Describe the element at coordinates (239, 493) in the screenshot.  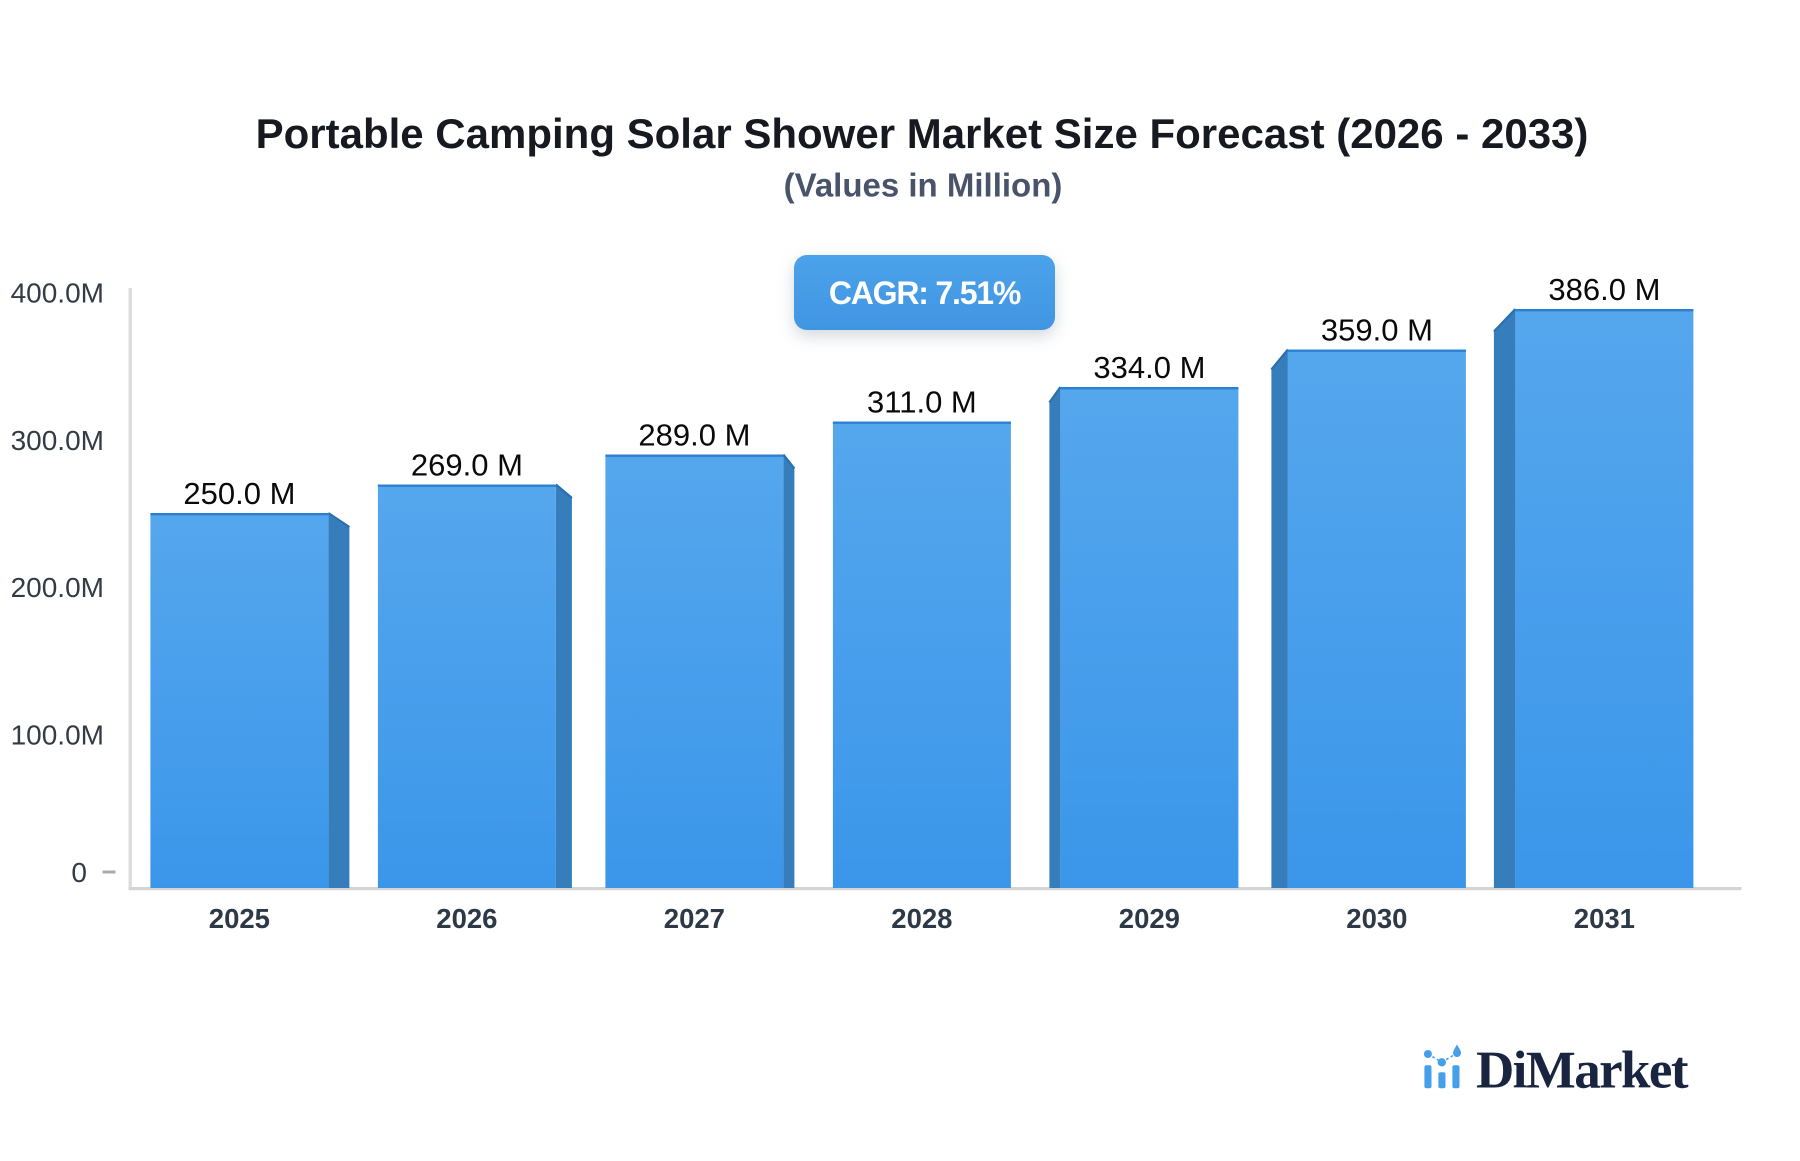
I see `svg-text: 250.0 M` at that location.